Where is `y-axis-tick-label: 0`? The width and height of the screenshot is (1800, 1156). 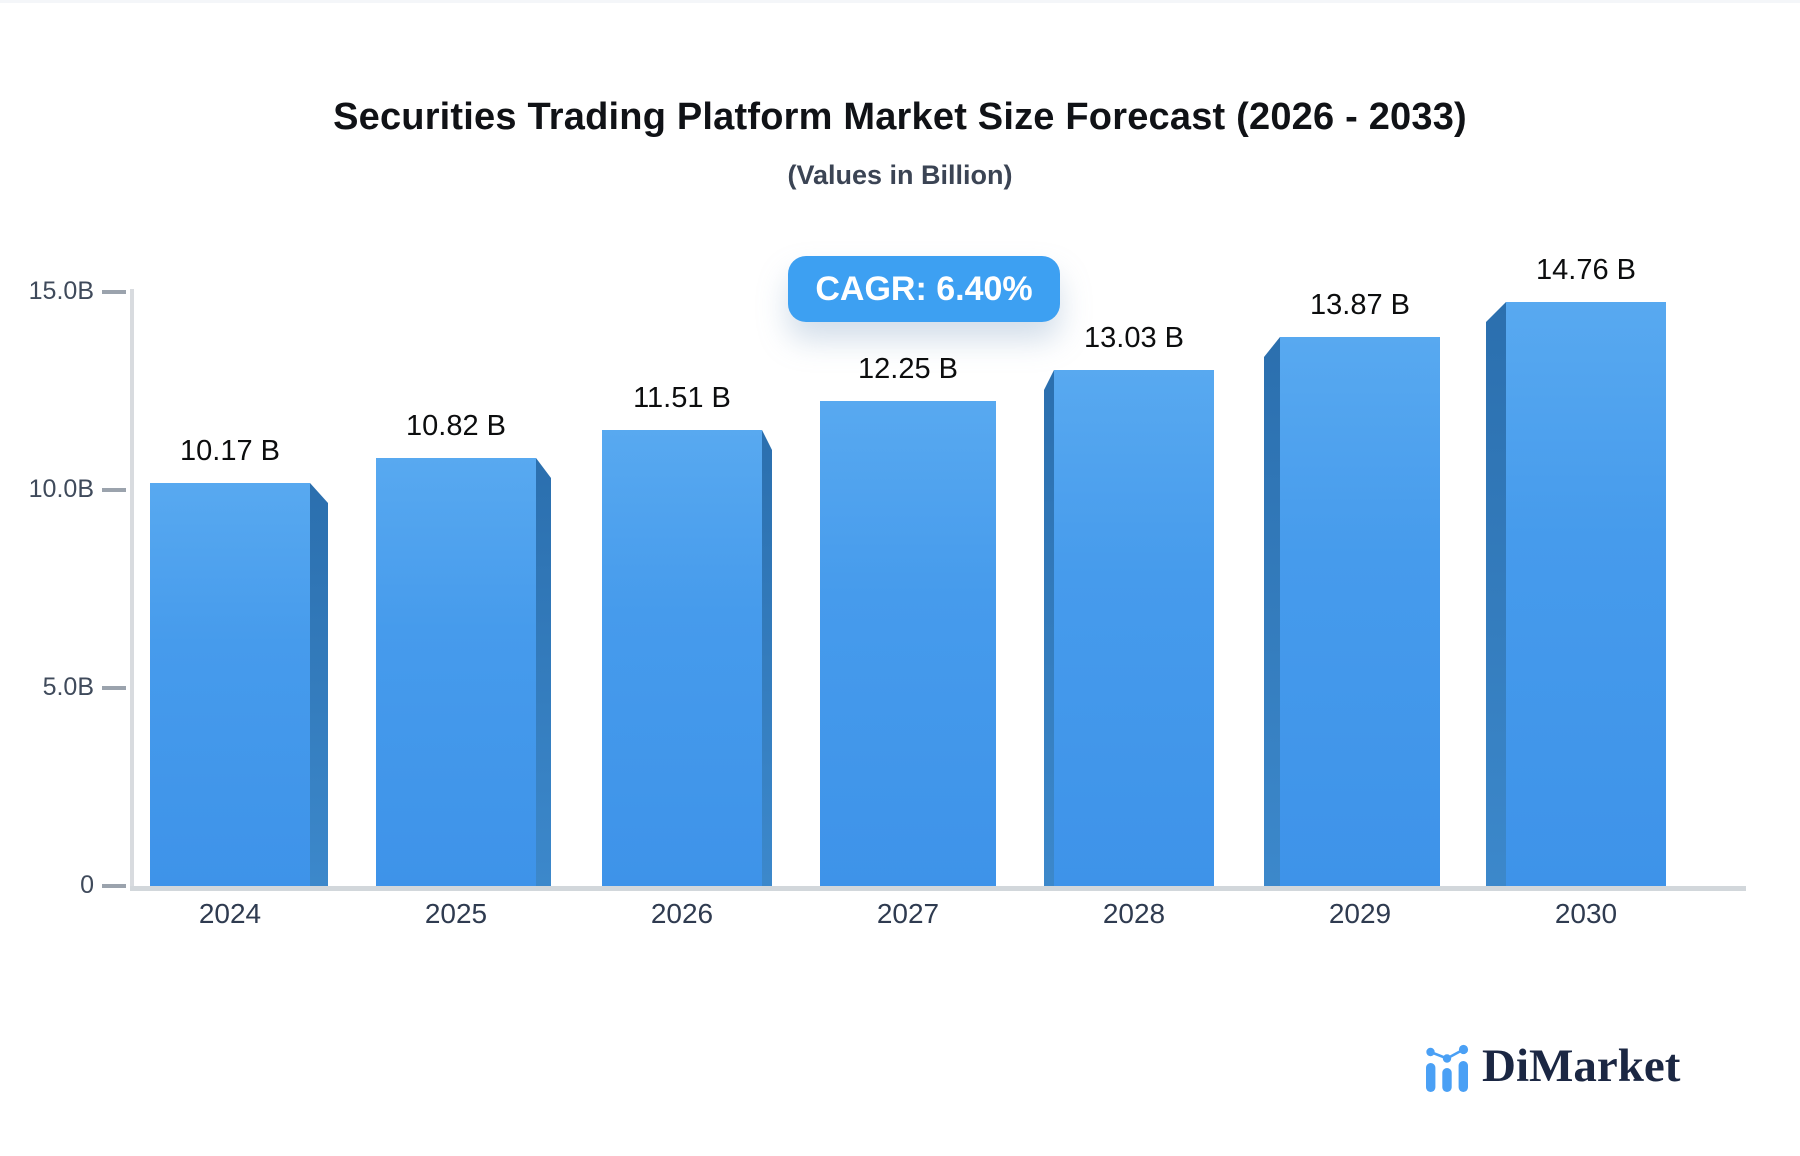 y-axis-tick-label: 0 is located at coordinates (87, 885).